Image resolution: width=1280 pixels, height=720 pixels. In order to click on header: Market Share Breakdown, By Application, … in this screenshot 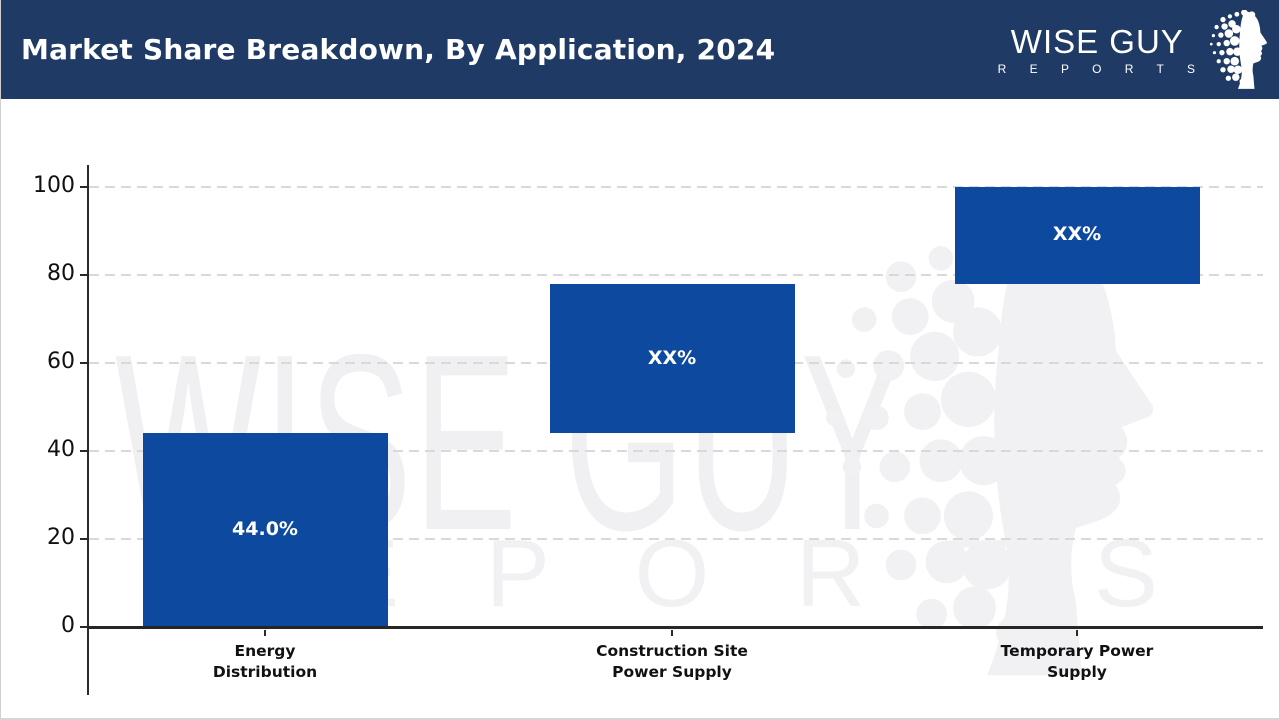, I will do `click(640, 49)`.